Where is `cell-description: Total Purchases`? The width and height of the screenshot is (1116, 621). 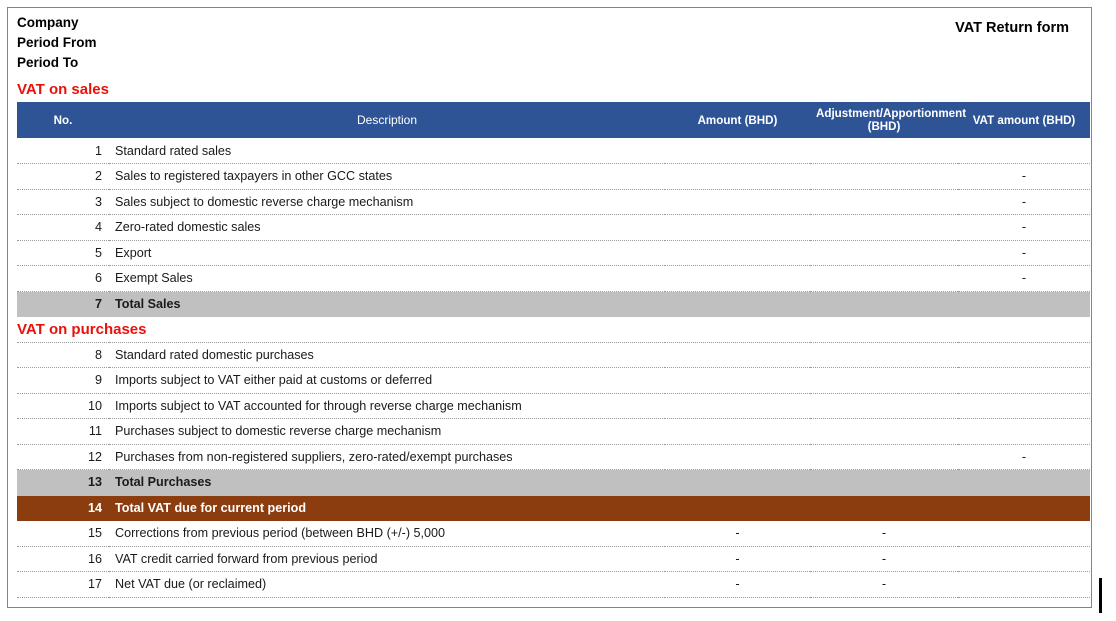 cell-description: Total Purchases is located at coordinates (387, 482).